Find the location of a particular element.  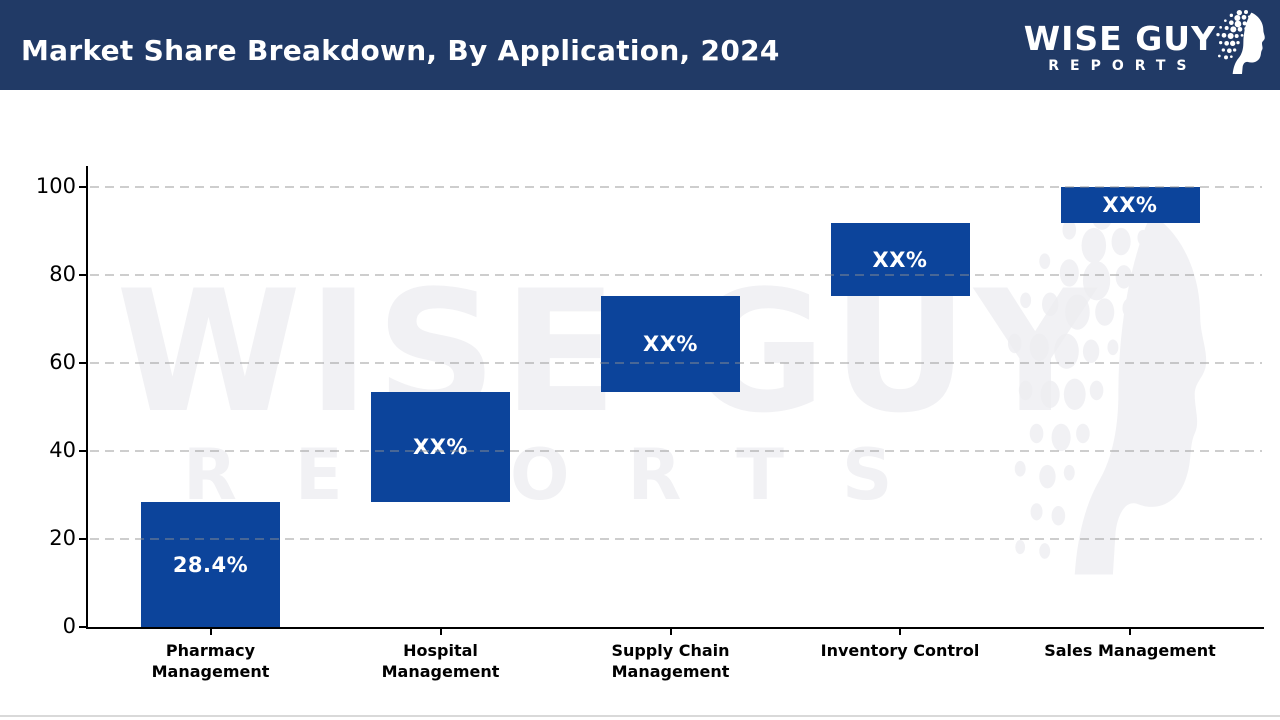

y-tick-label: 20 is located at coordinates (62, 538).